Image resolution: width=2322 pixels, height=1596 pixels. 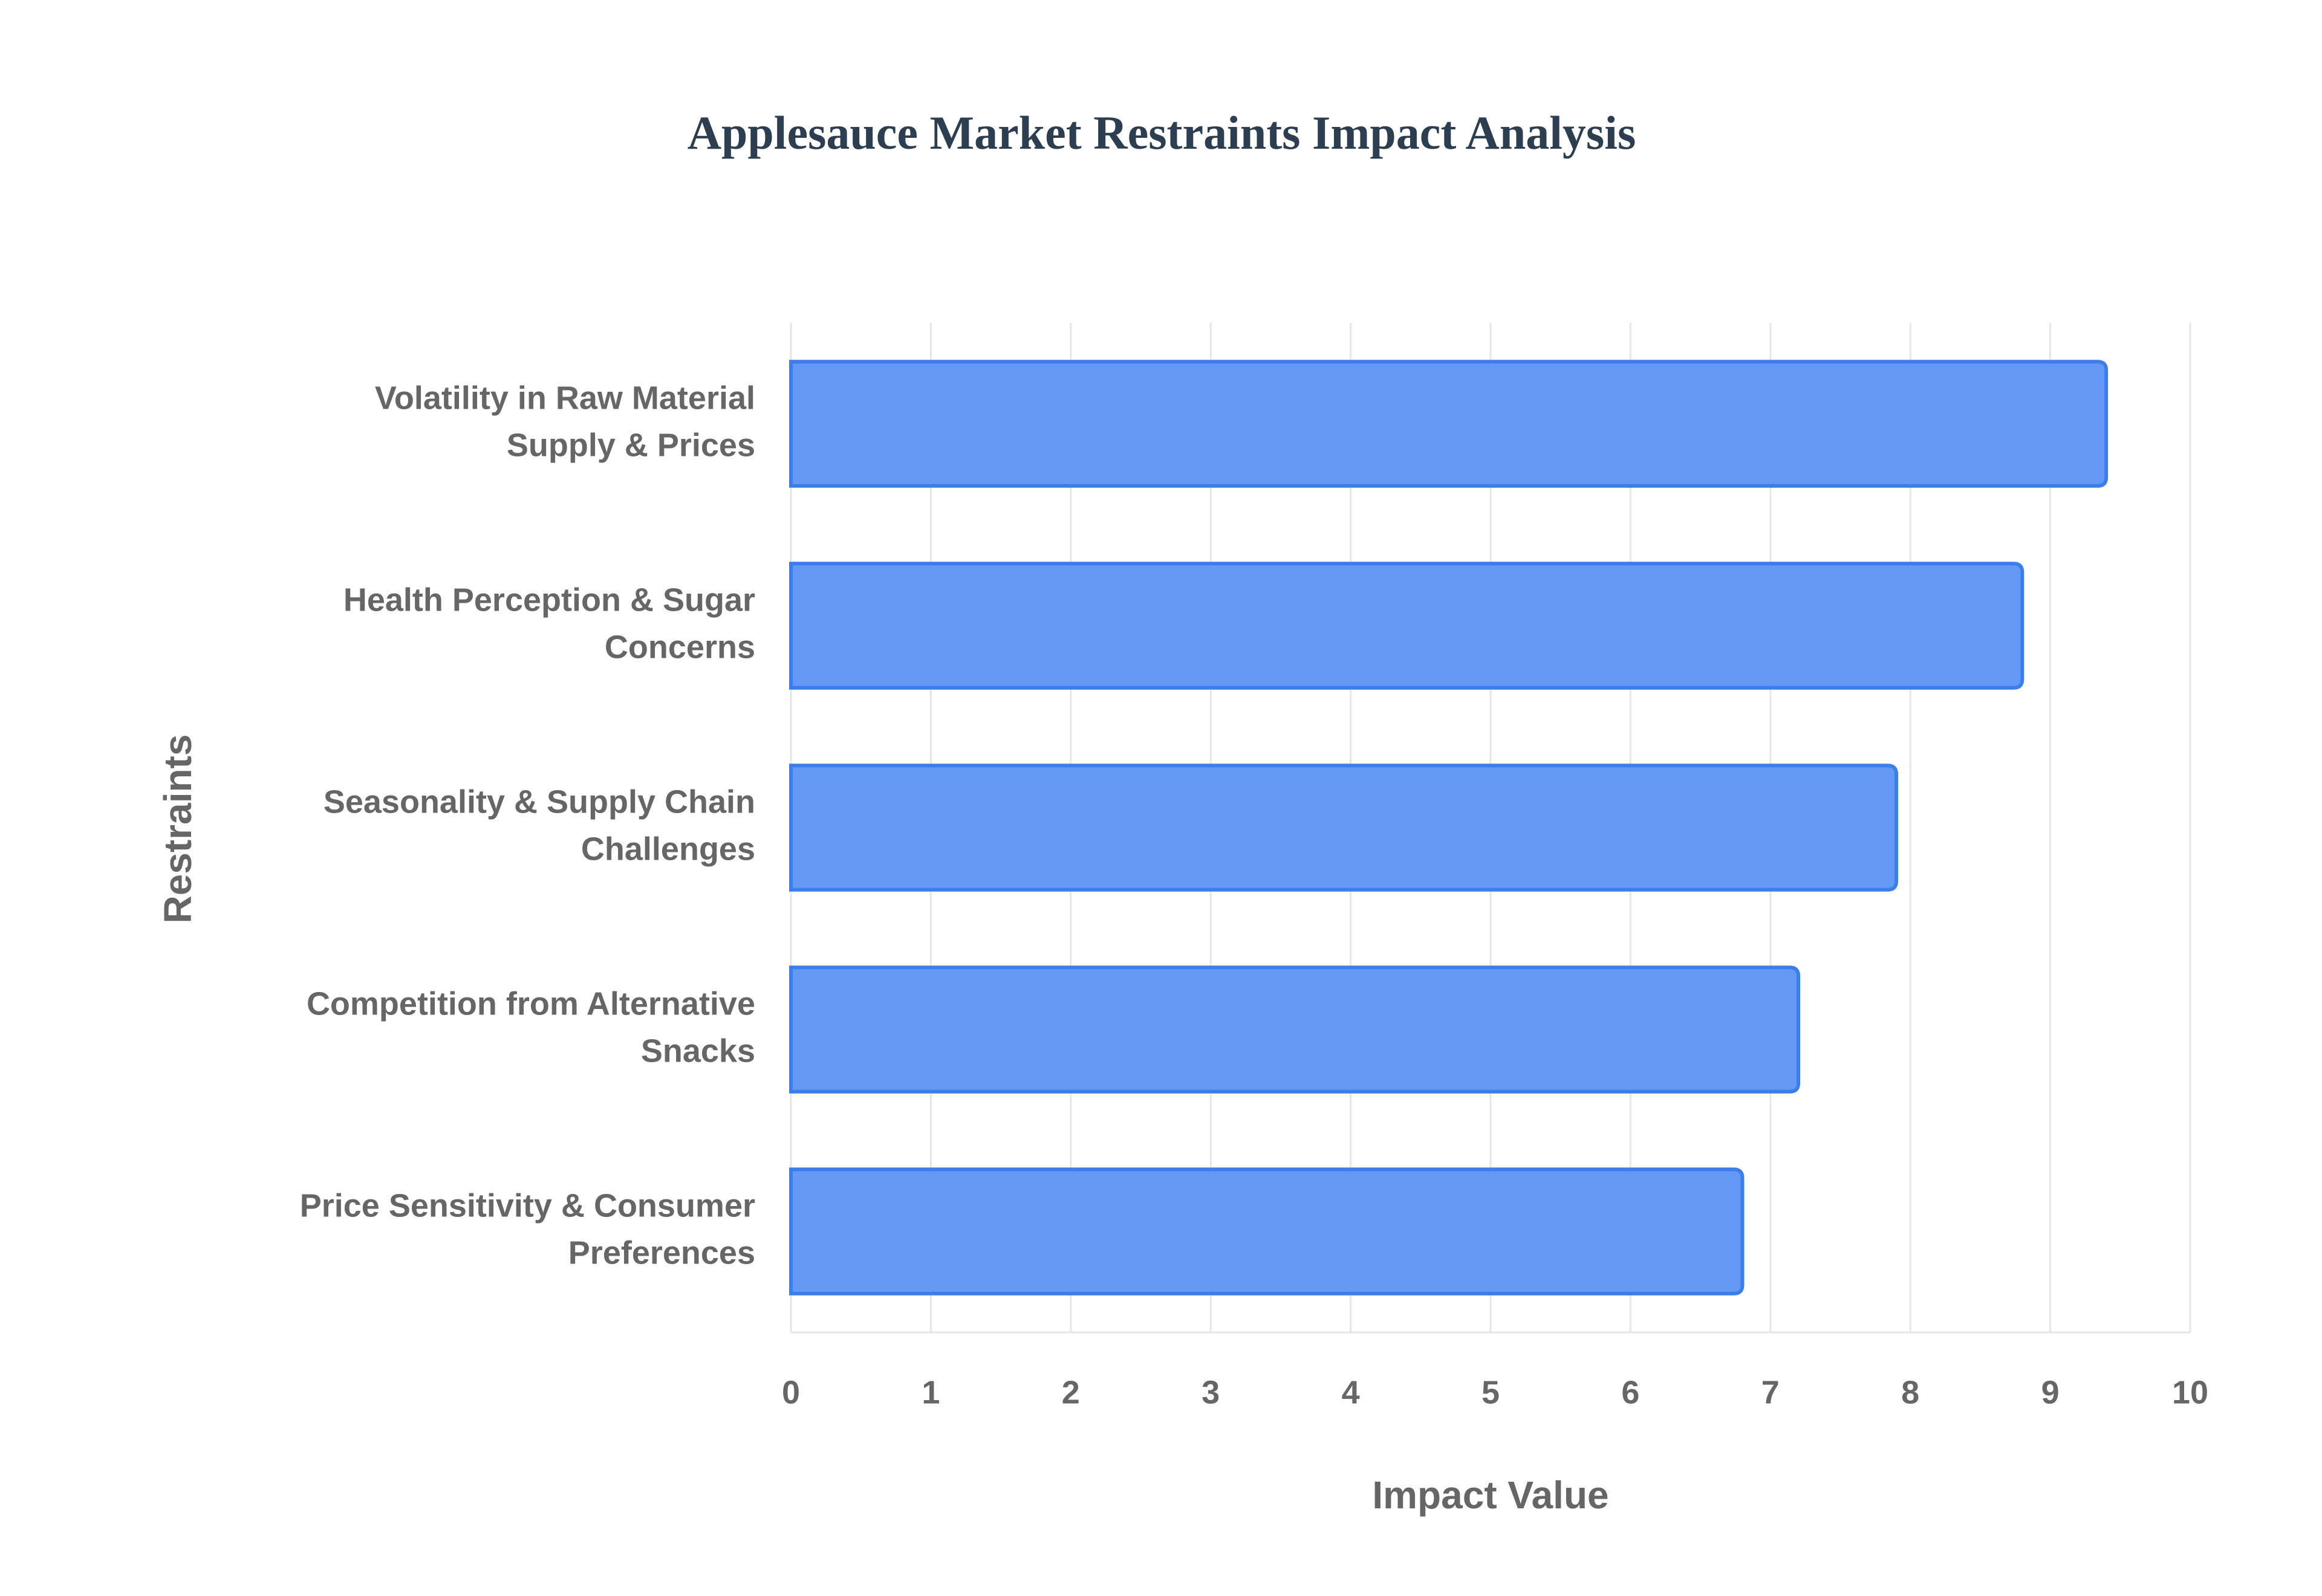 I want to click on x-tick-label: 0, so click(x=791, y=1392).